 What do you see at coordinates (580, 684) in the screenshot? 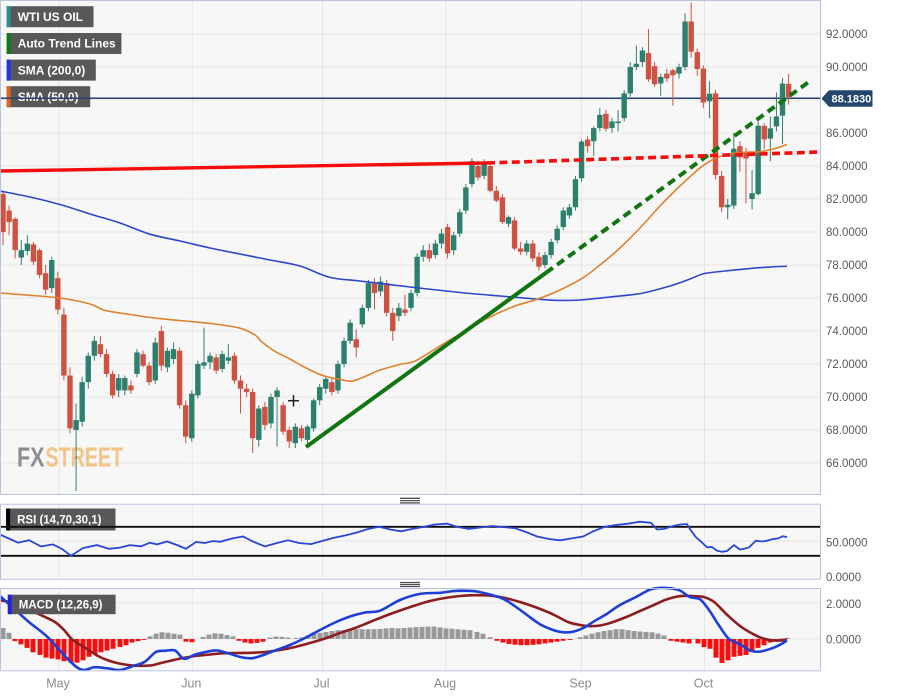
I see `svg-text: Sep` at bounding box center [580, 684].